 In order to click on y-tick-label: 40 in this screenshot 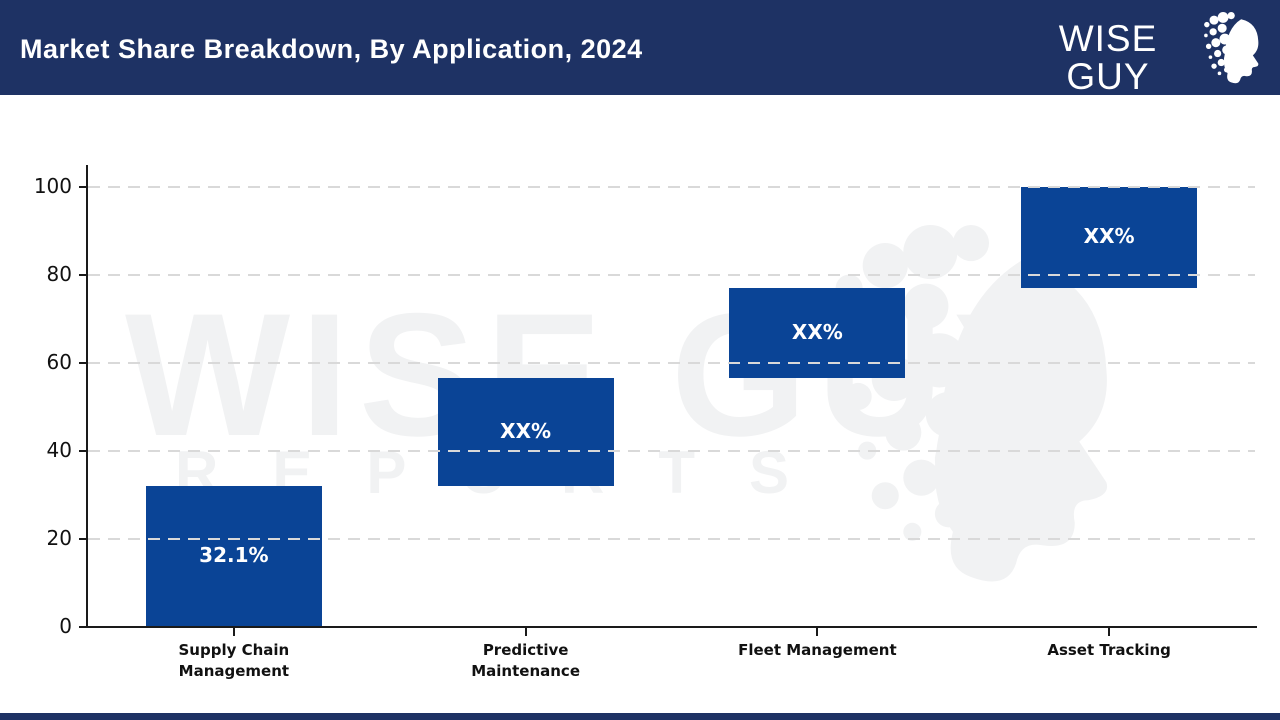, I will do `click(59, 450)`.